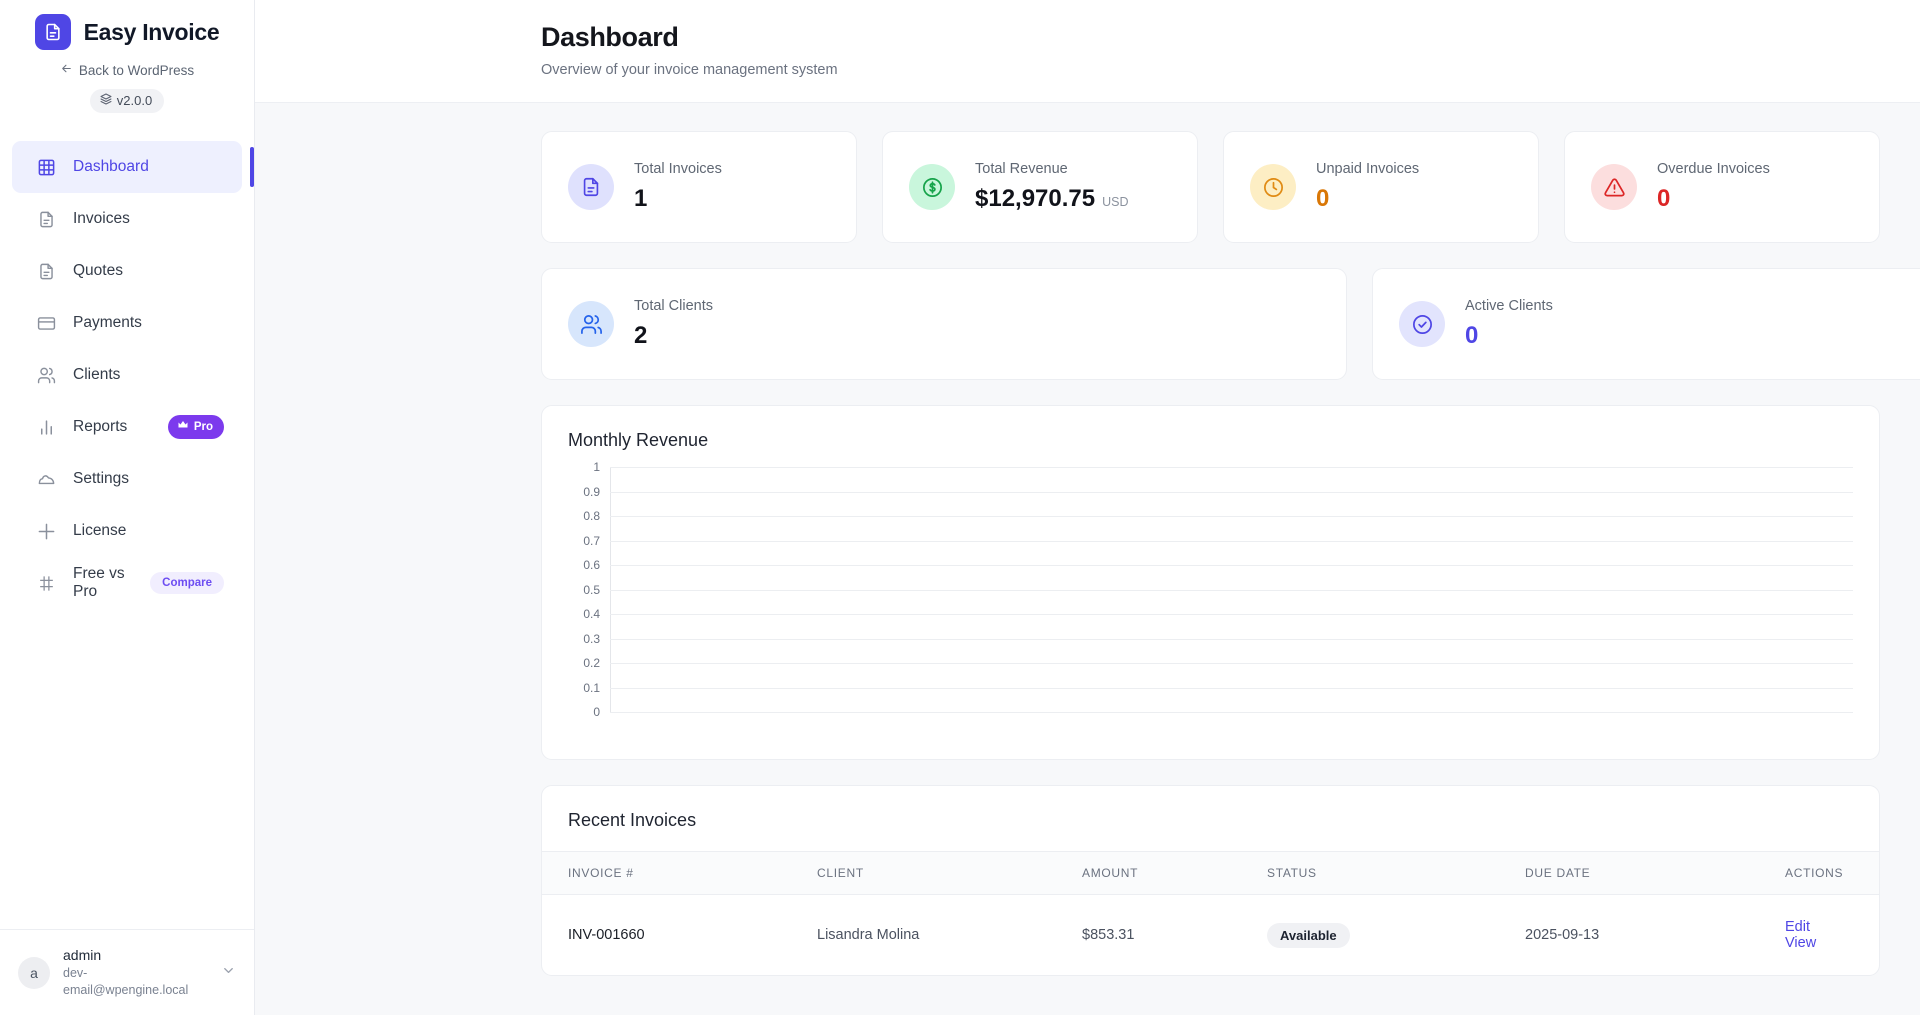 This screenshot has width=1920, height=1015. Describe the element at coordinates (151, 31) in the screenshot. I see `brand-name: Easy Invoice` at that location.